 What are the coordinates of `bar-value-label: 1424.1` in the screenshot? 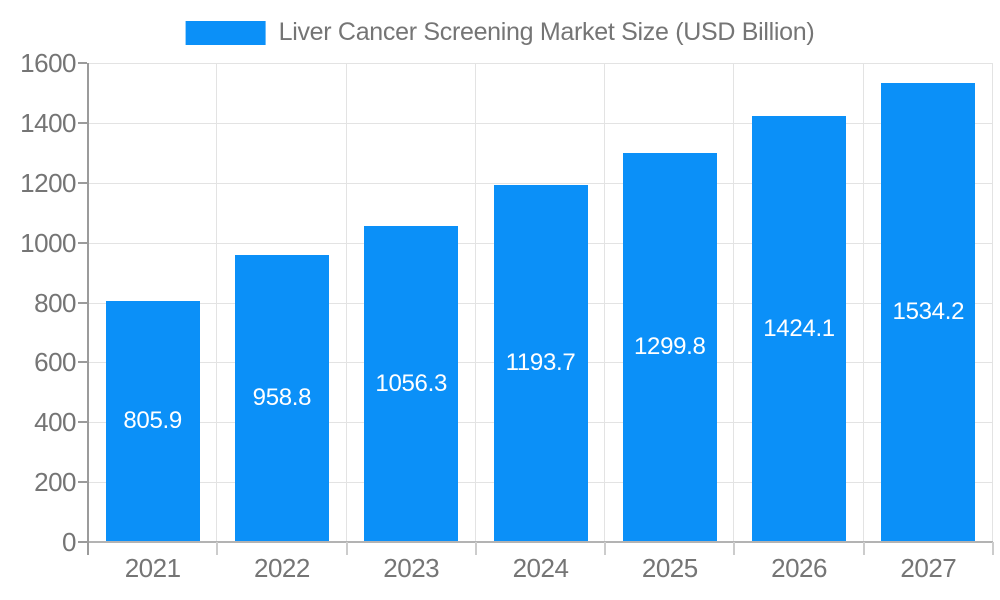 It's located at (799, 328).